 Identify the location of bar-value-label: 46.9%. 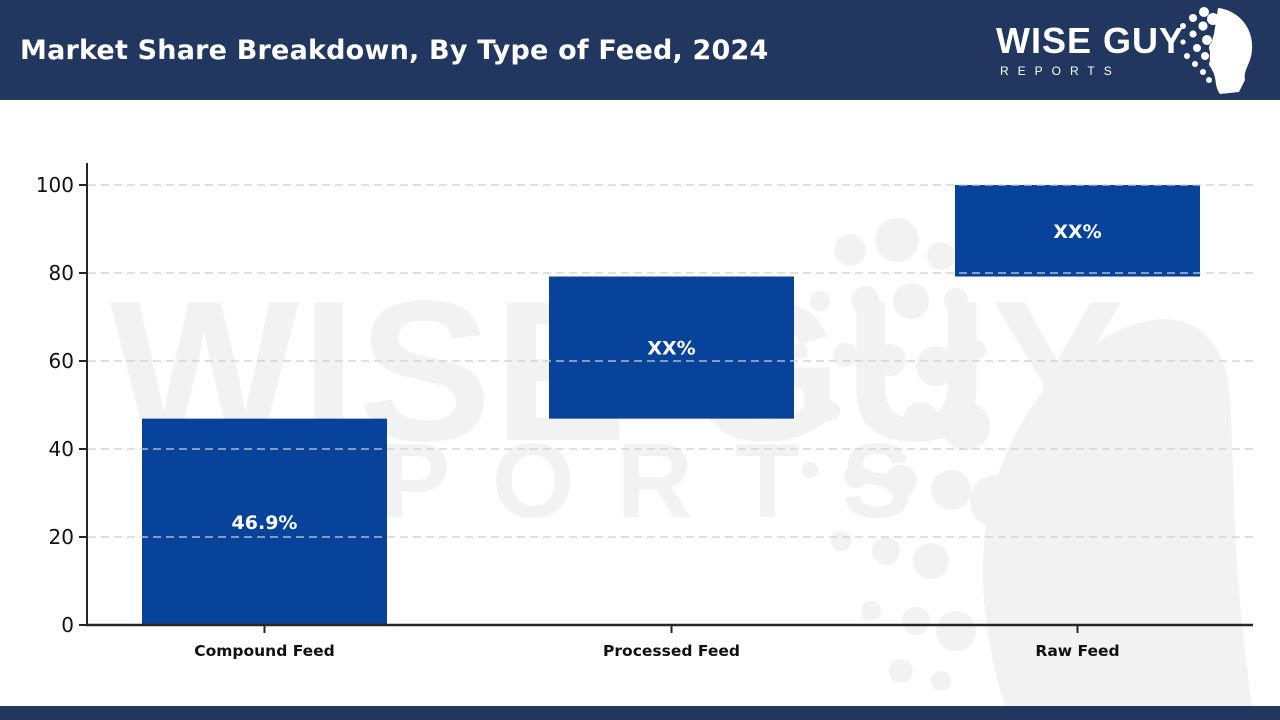
(265, 523).